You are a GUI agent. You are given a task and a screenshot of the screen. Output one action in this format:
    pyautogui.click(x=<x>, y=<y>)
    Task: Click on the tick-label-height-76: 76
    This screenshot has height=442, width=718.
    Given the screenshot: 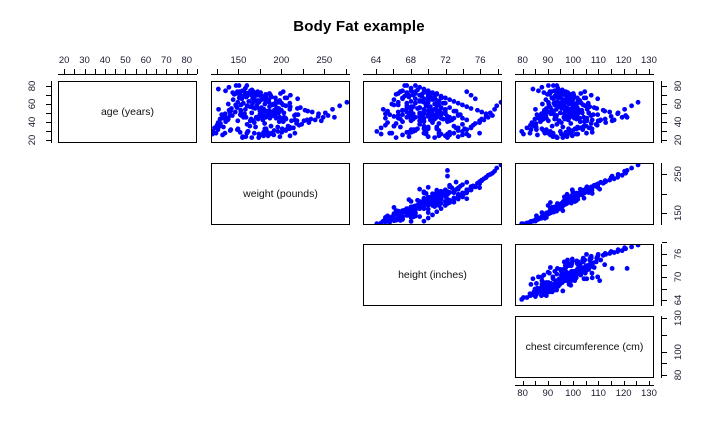 What is the action you would take?
    pyautogui.click(x=480, y=60)
    